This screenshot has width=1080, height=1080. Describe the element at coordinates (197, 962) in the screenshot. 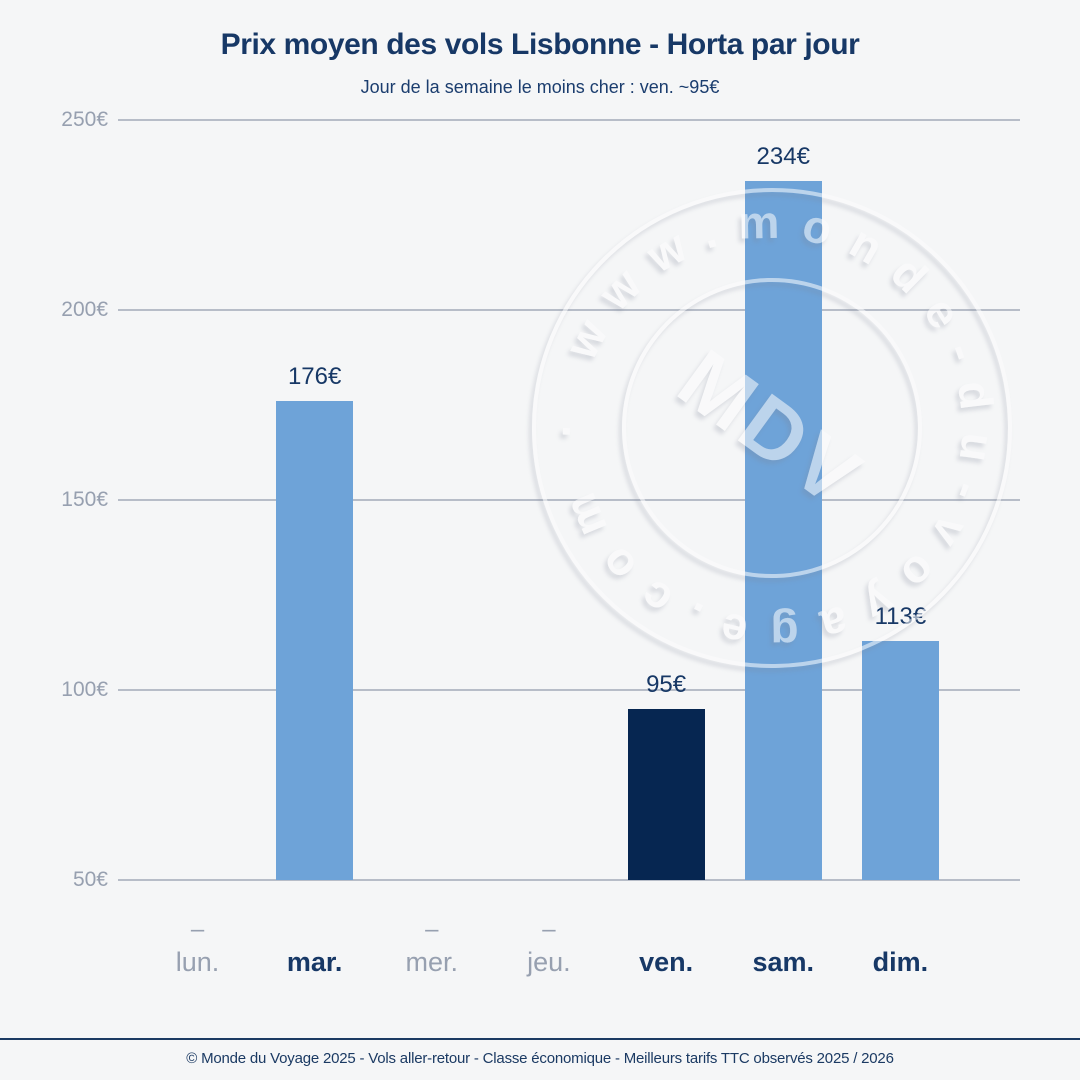

I see `x-axis-label-lun: lun.` at that location.